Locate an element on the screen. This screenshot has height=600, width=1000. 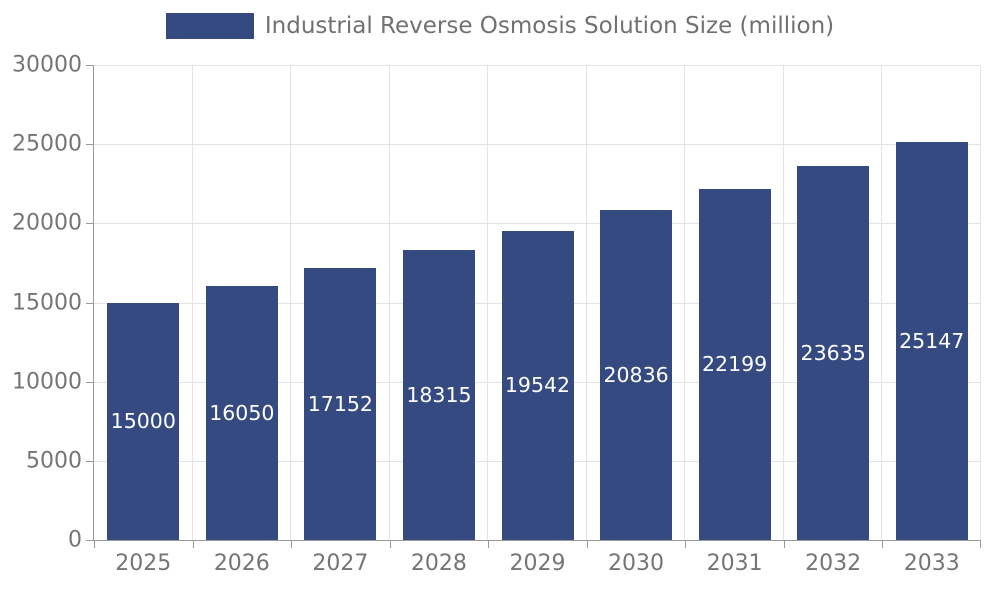
x-axis-label: 2033 is located at coordinates (931, 563).